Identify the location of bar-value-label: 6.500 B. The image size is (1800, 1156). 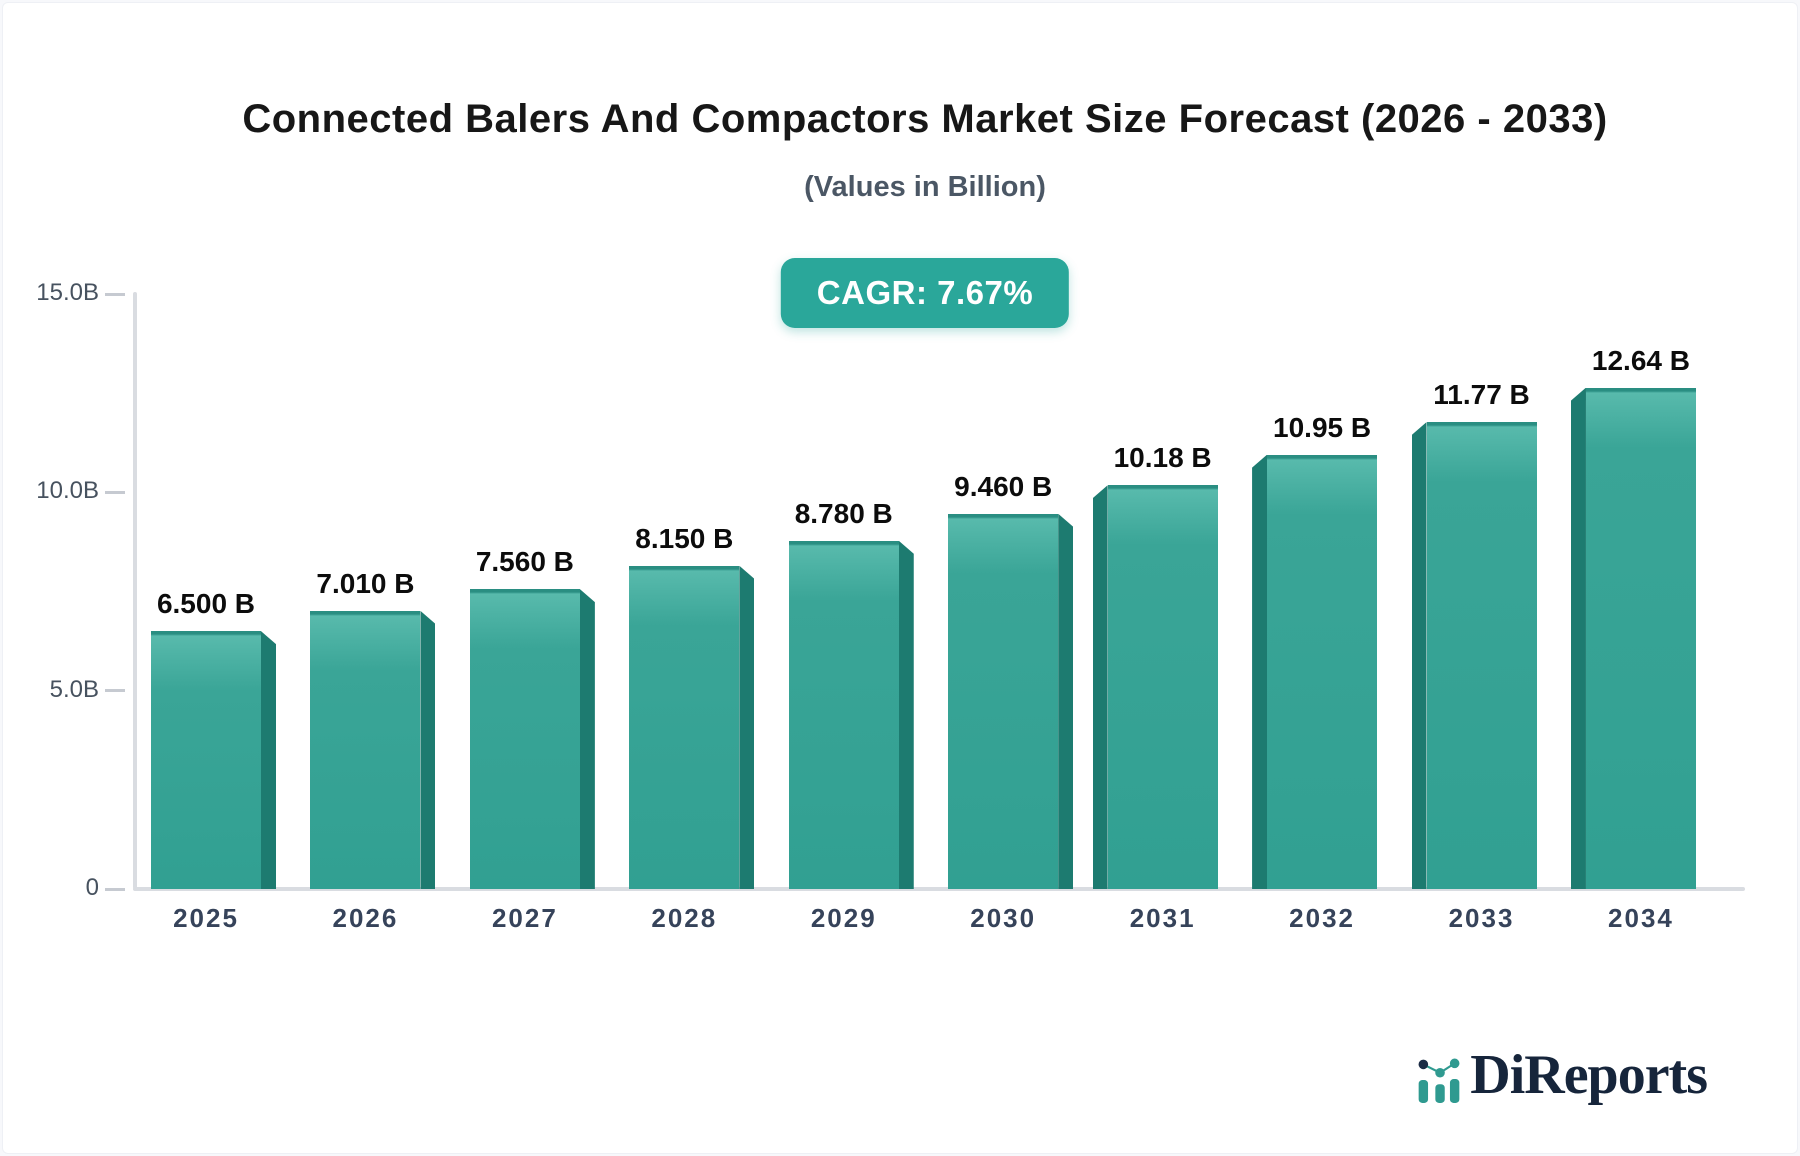
(206, 604).